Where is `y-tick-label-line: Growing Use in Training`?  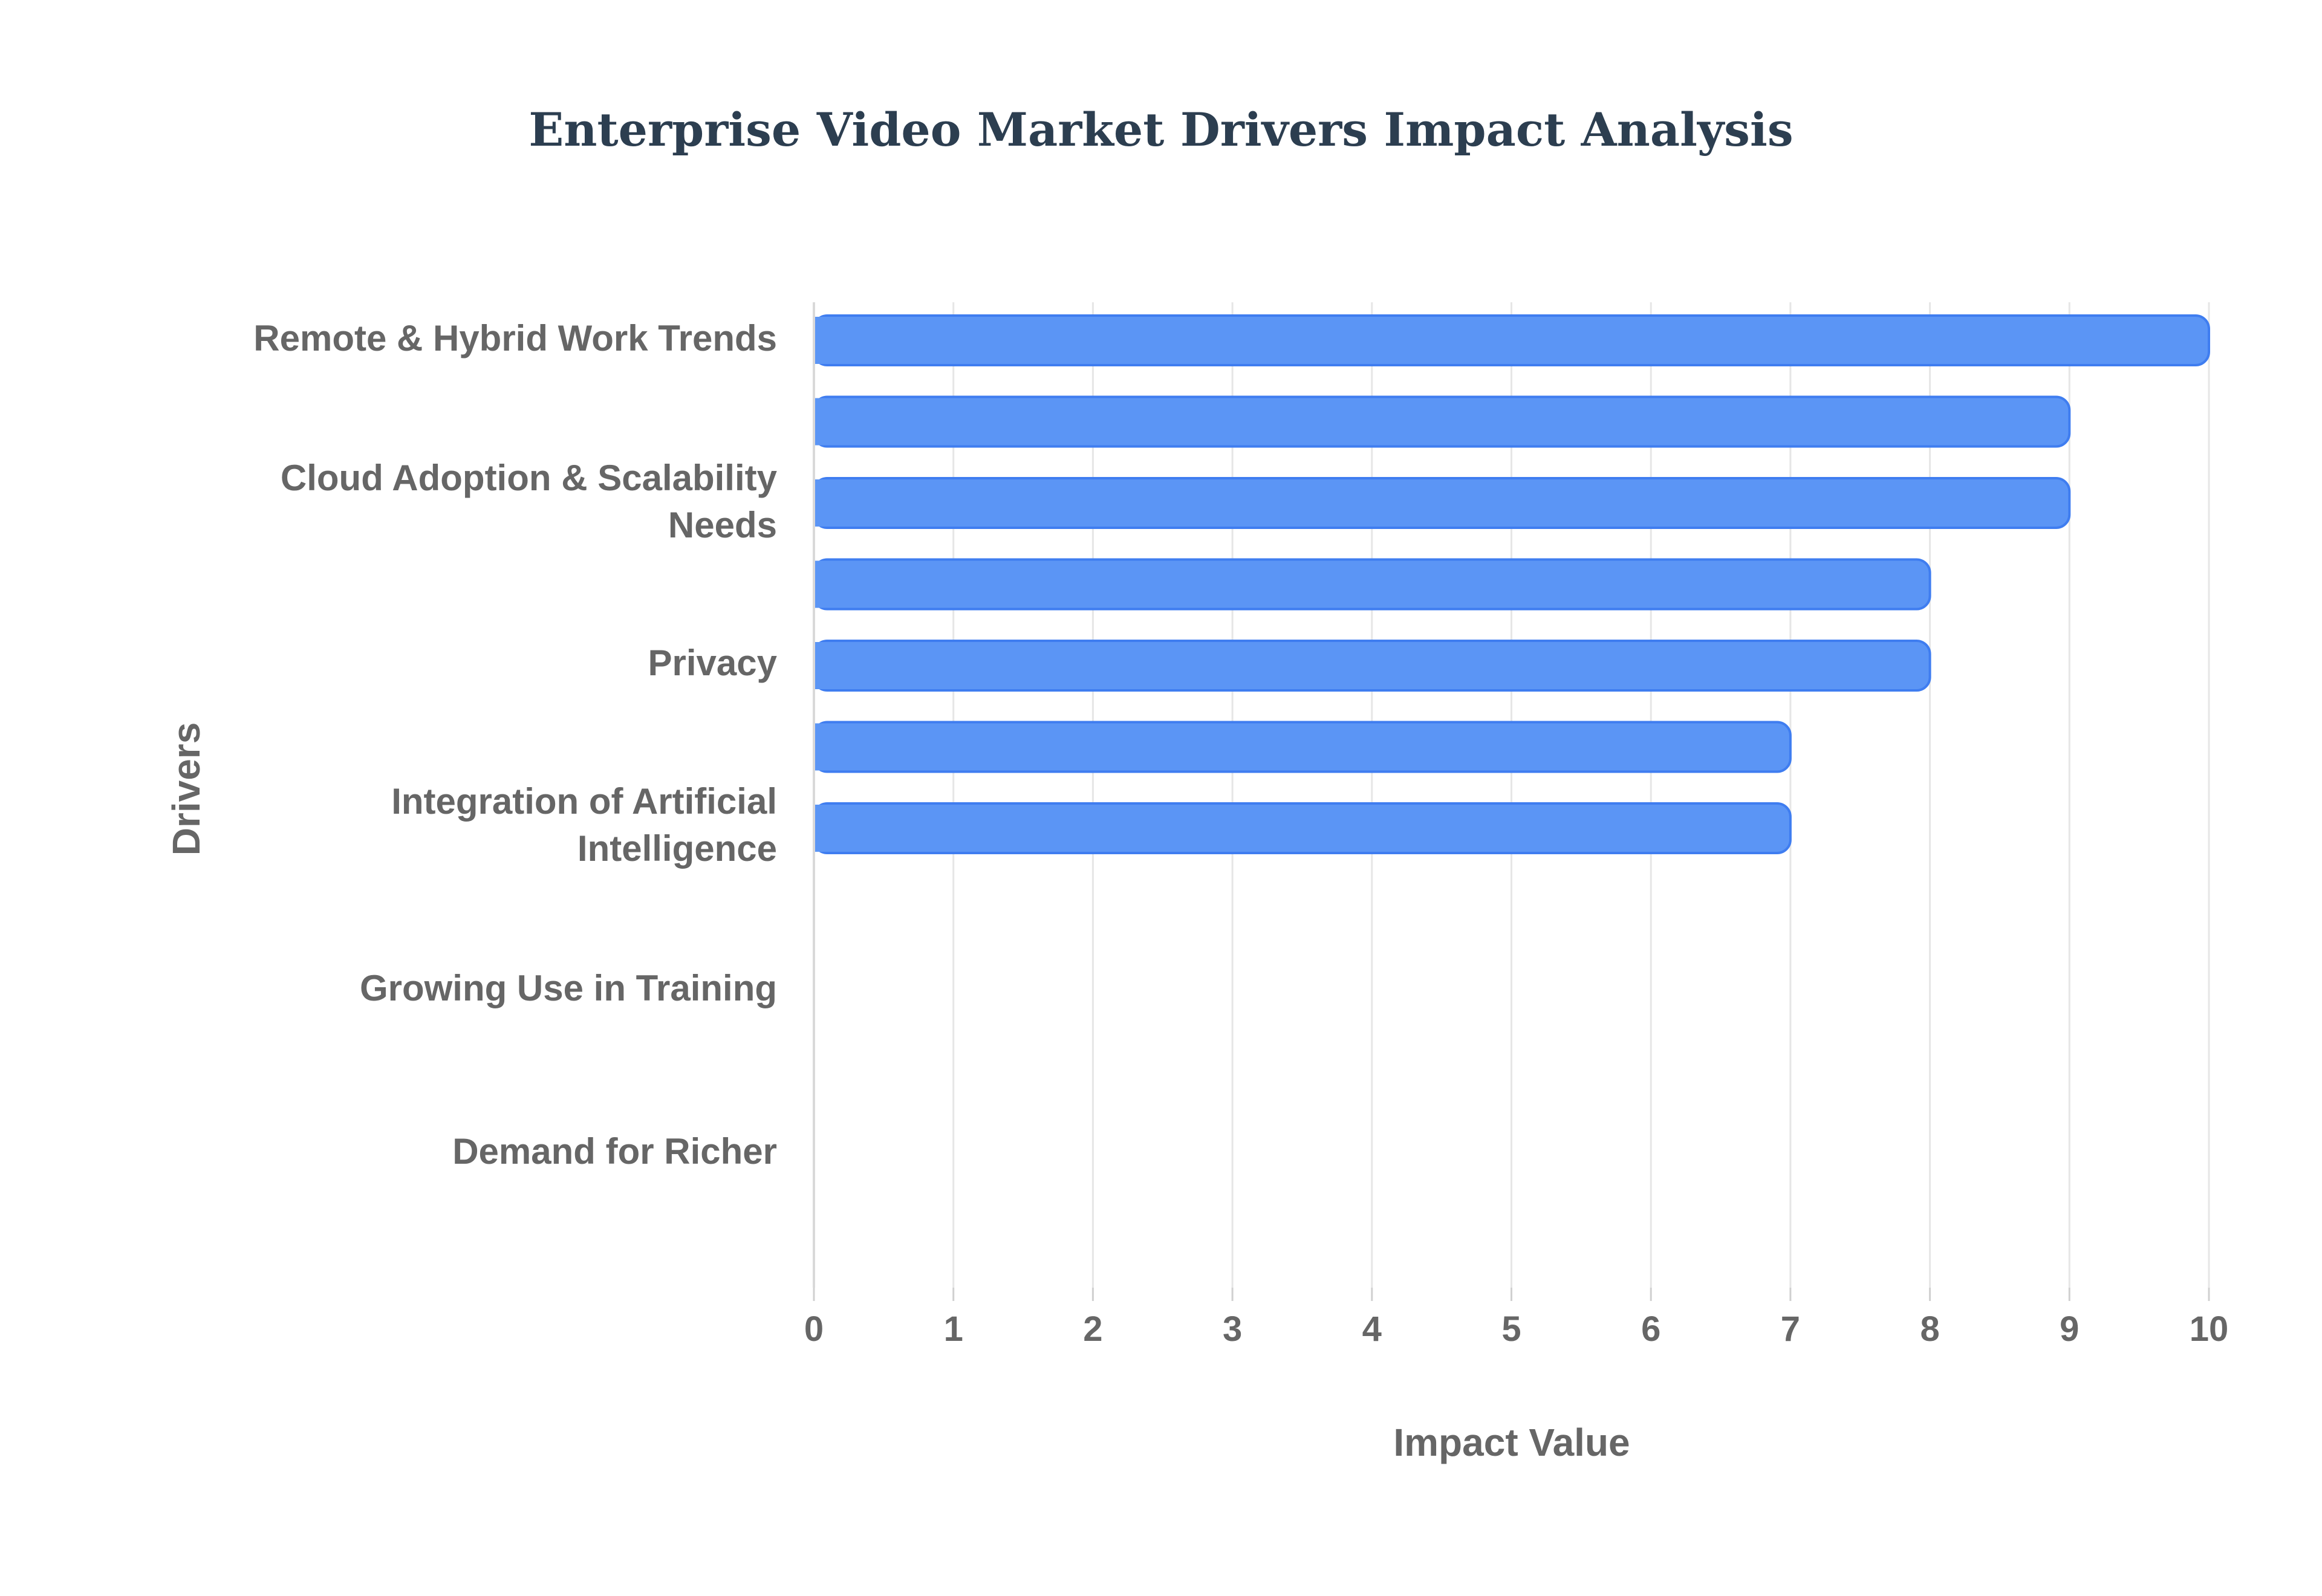 y-tick-label-line: Growing Use in Training is located at coordinates (568, 988).